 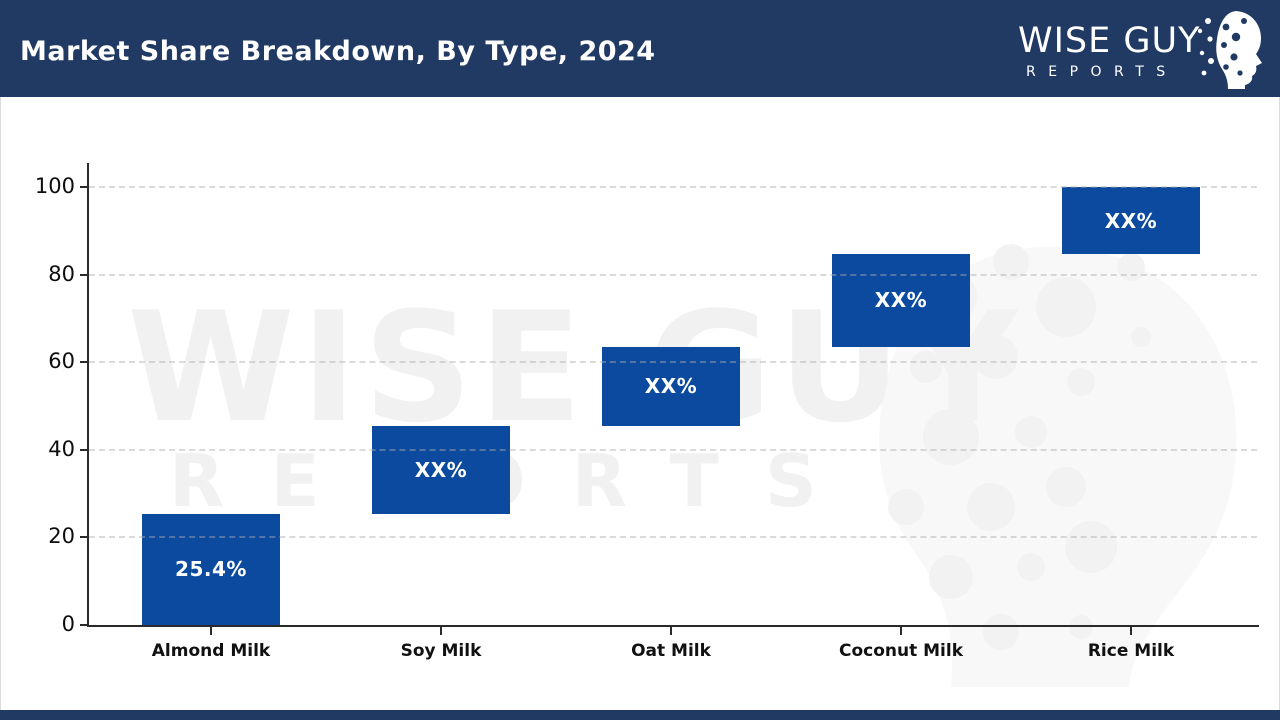 I want to click on y-tick-label: 0, so click(x=68, y=624).